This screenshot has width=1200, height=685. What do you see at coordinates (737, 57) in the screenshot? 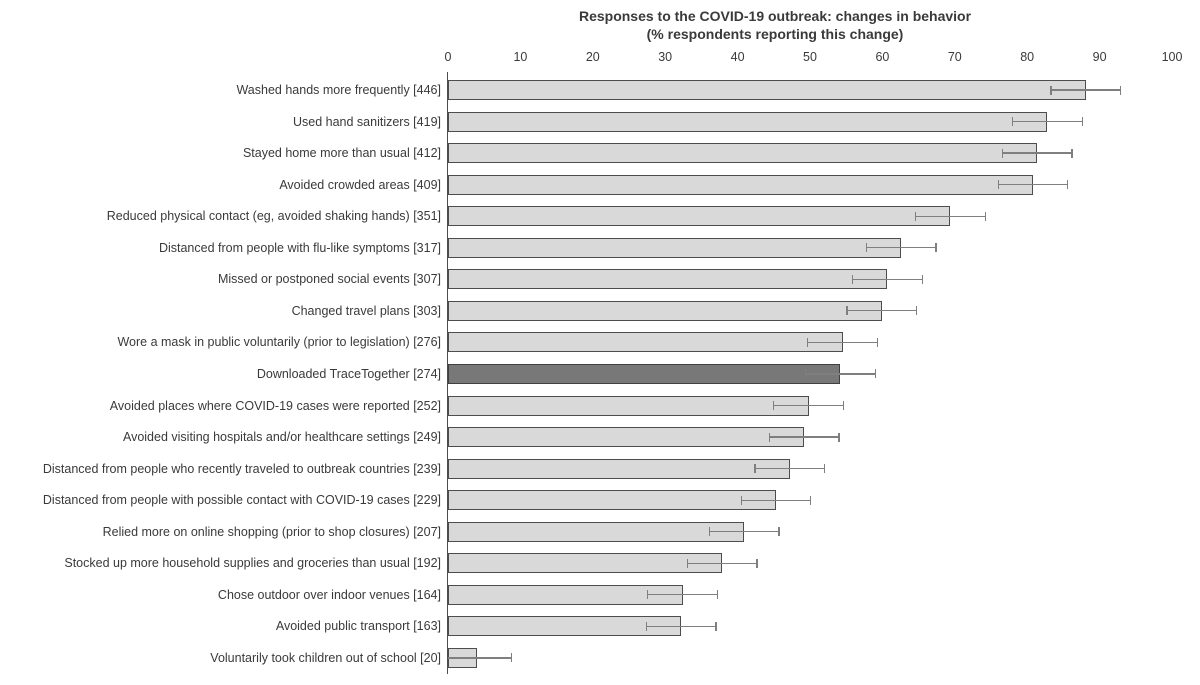
I see `x-tick-label: 40` at bounding box center [737, 57].